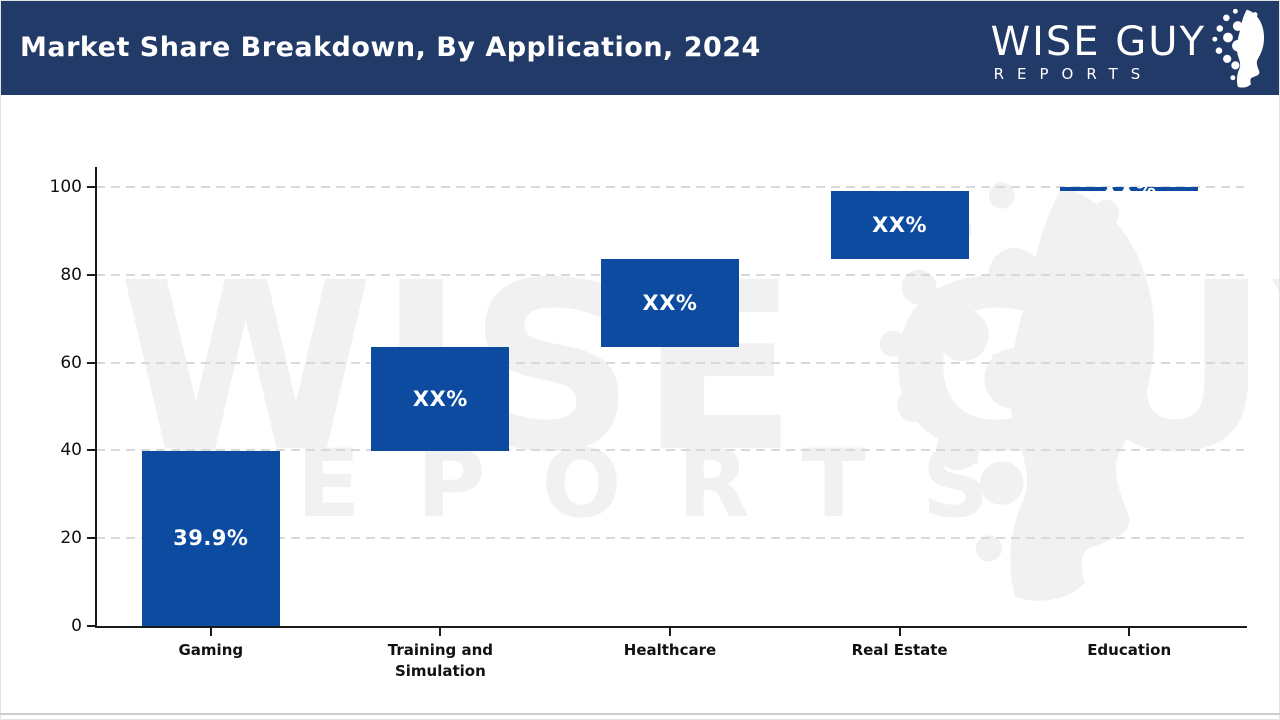  What do you see at coordinates (65, 187) in the screenshot?
I see `ytick-label-100: 100` at bounding box center [65, 187].